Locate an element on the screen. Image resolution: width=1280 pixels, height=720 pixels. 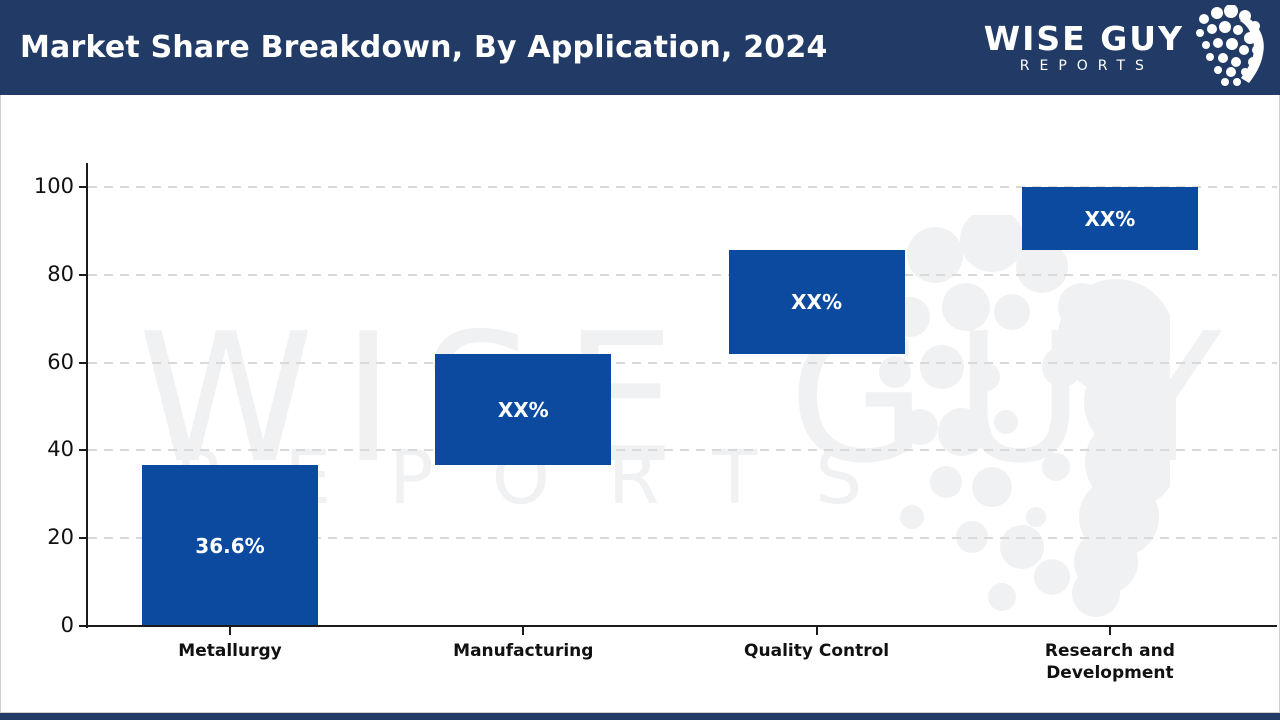
bar-value-label: 36.6% is located at coordinates (230, 545).